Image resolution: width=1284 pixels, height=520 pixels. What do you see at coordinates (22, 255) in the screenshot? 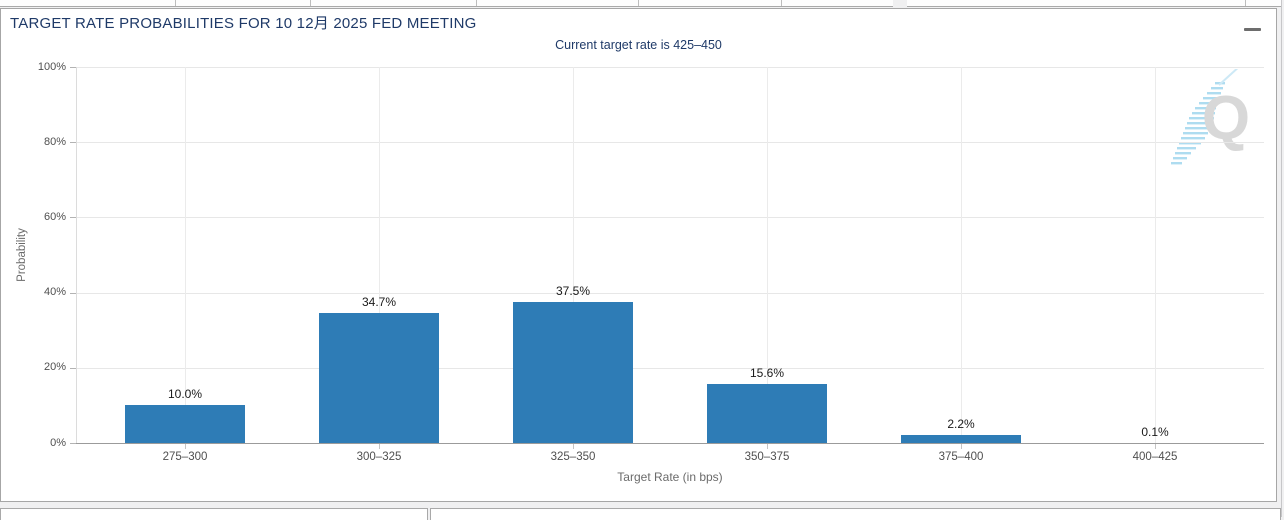
I see `y-axis-title: Probability` at bounding box center [22, 255].